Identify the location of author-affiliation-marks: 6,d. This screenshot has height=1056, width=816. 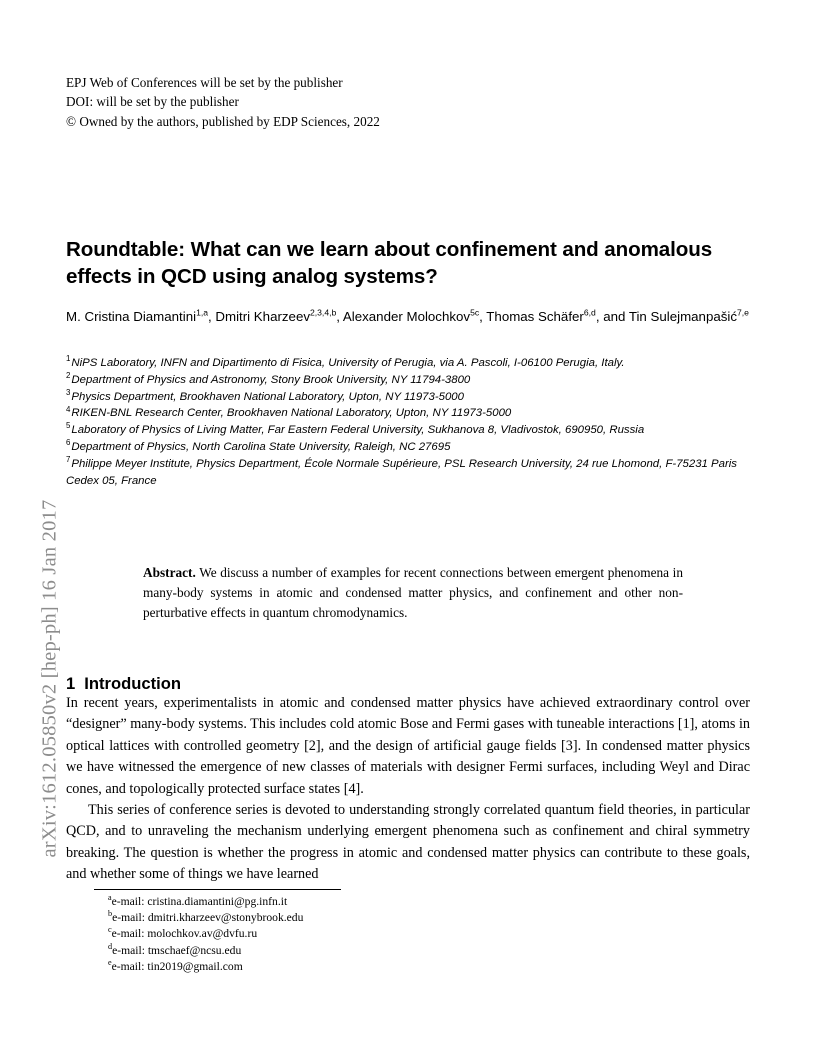
(589, 312).